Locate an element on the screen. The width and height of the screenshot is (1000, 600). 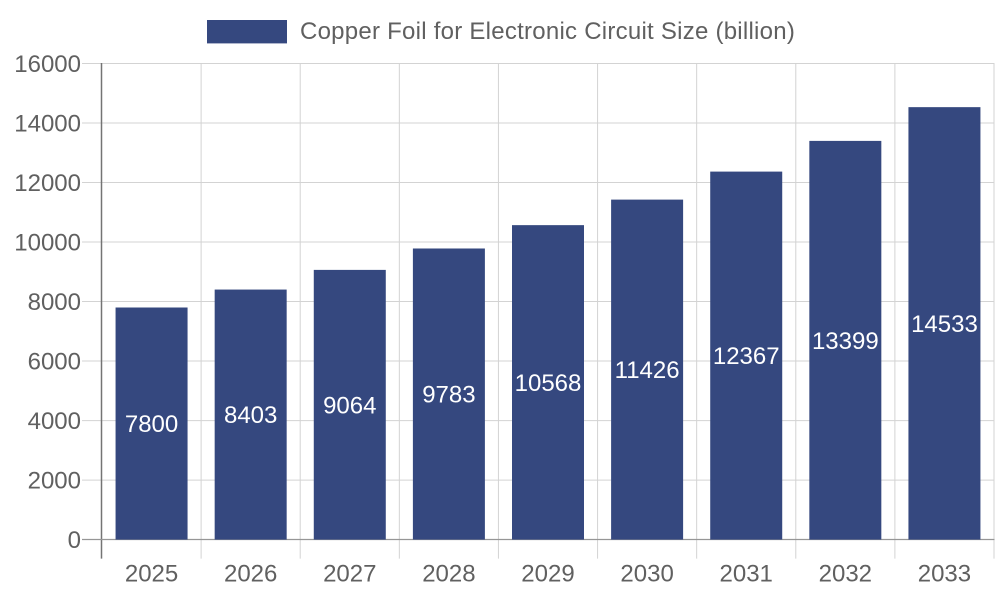
svg-text: 6000 is located at coordinates (54, 362).